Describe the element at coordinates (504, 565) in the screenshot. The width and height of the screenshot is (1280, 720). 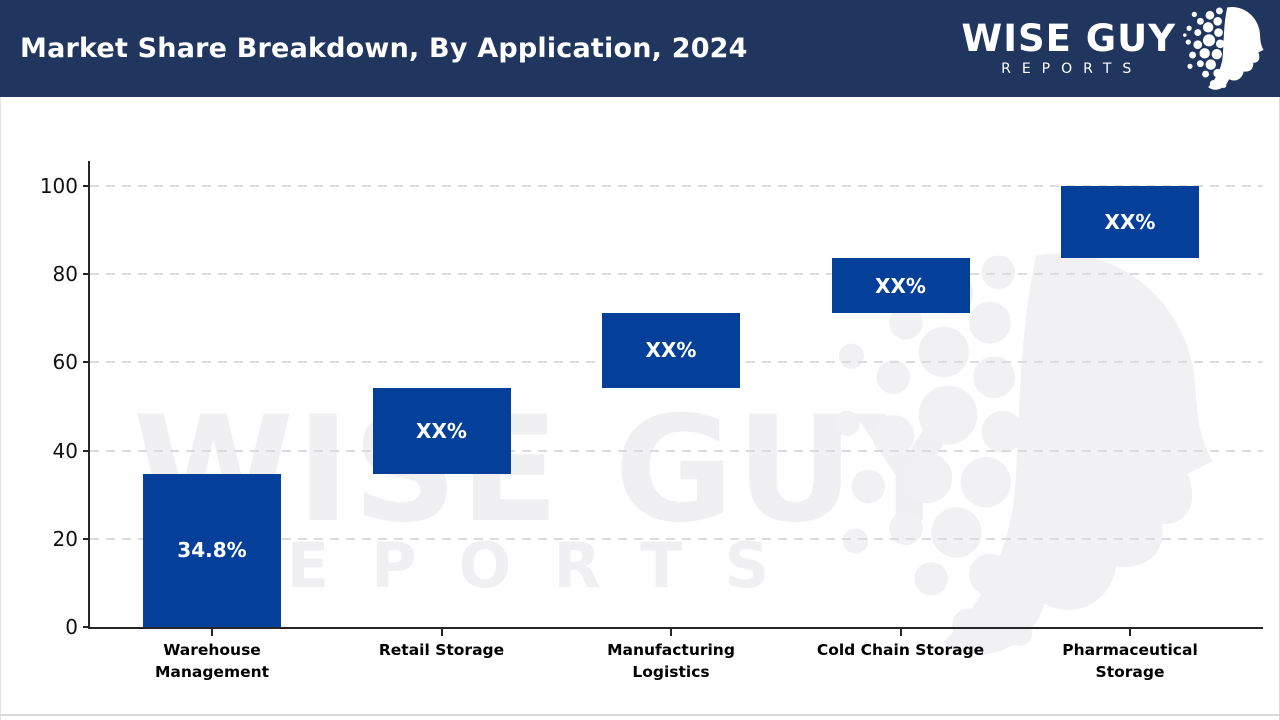
I see `watermark-text-line2: REPORTS` at that location.